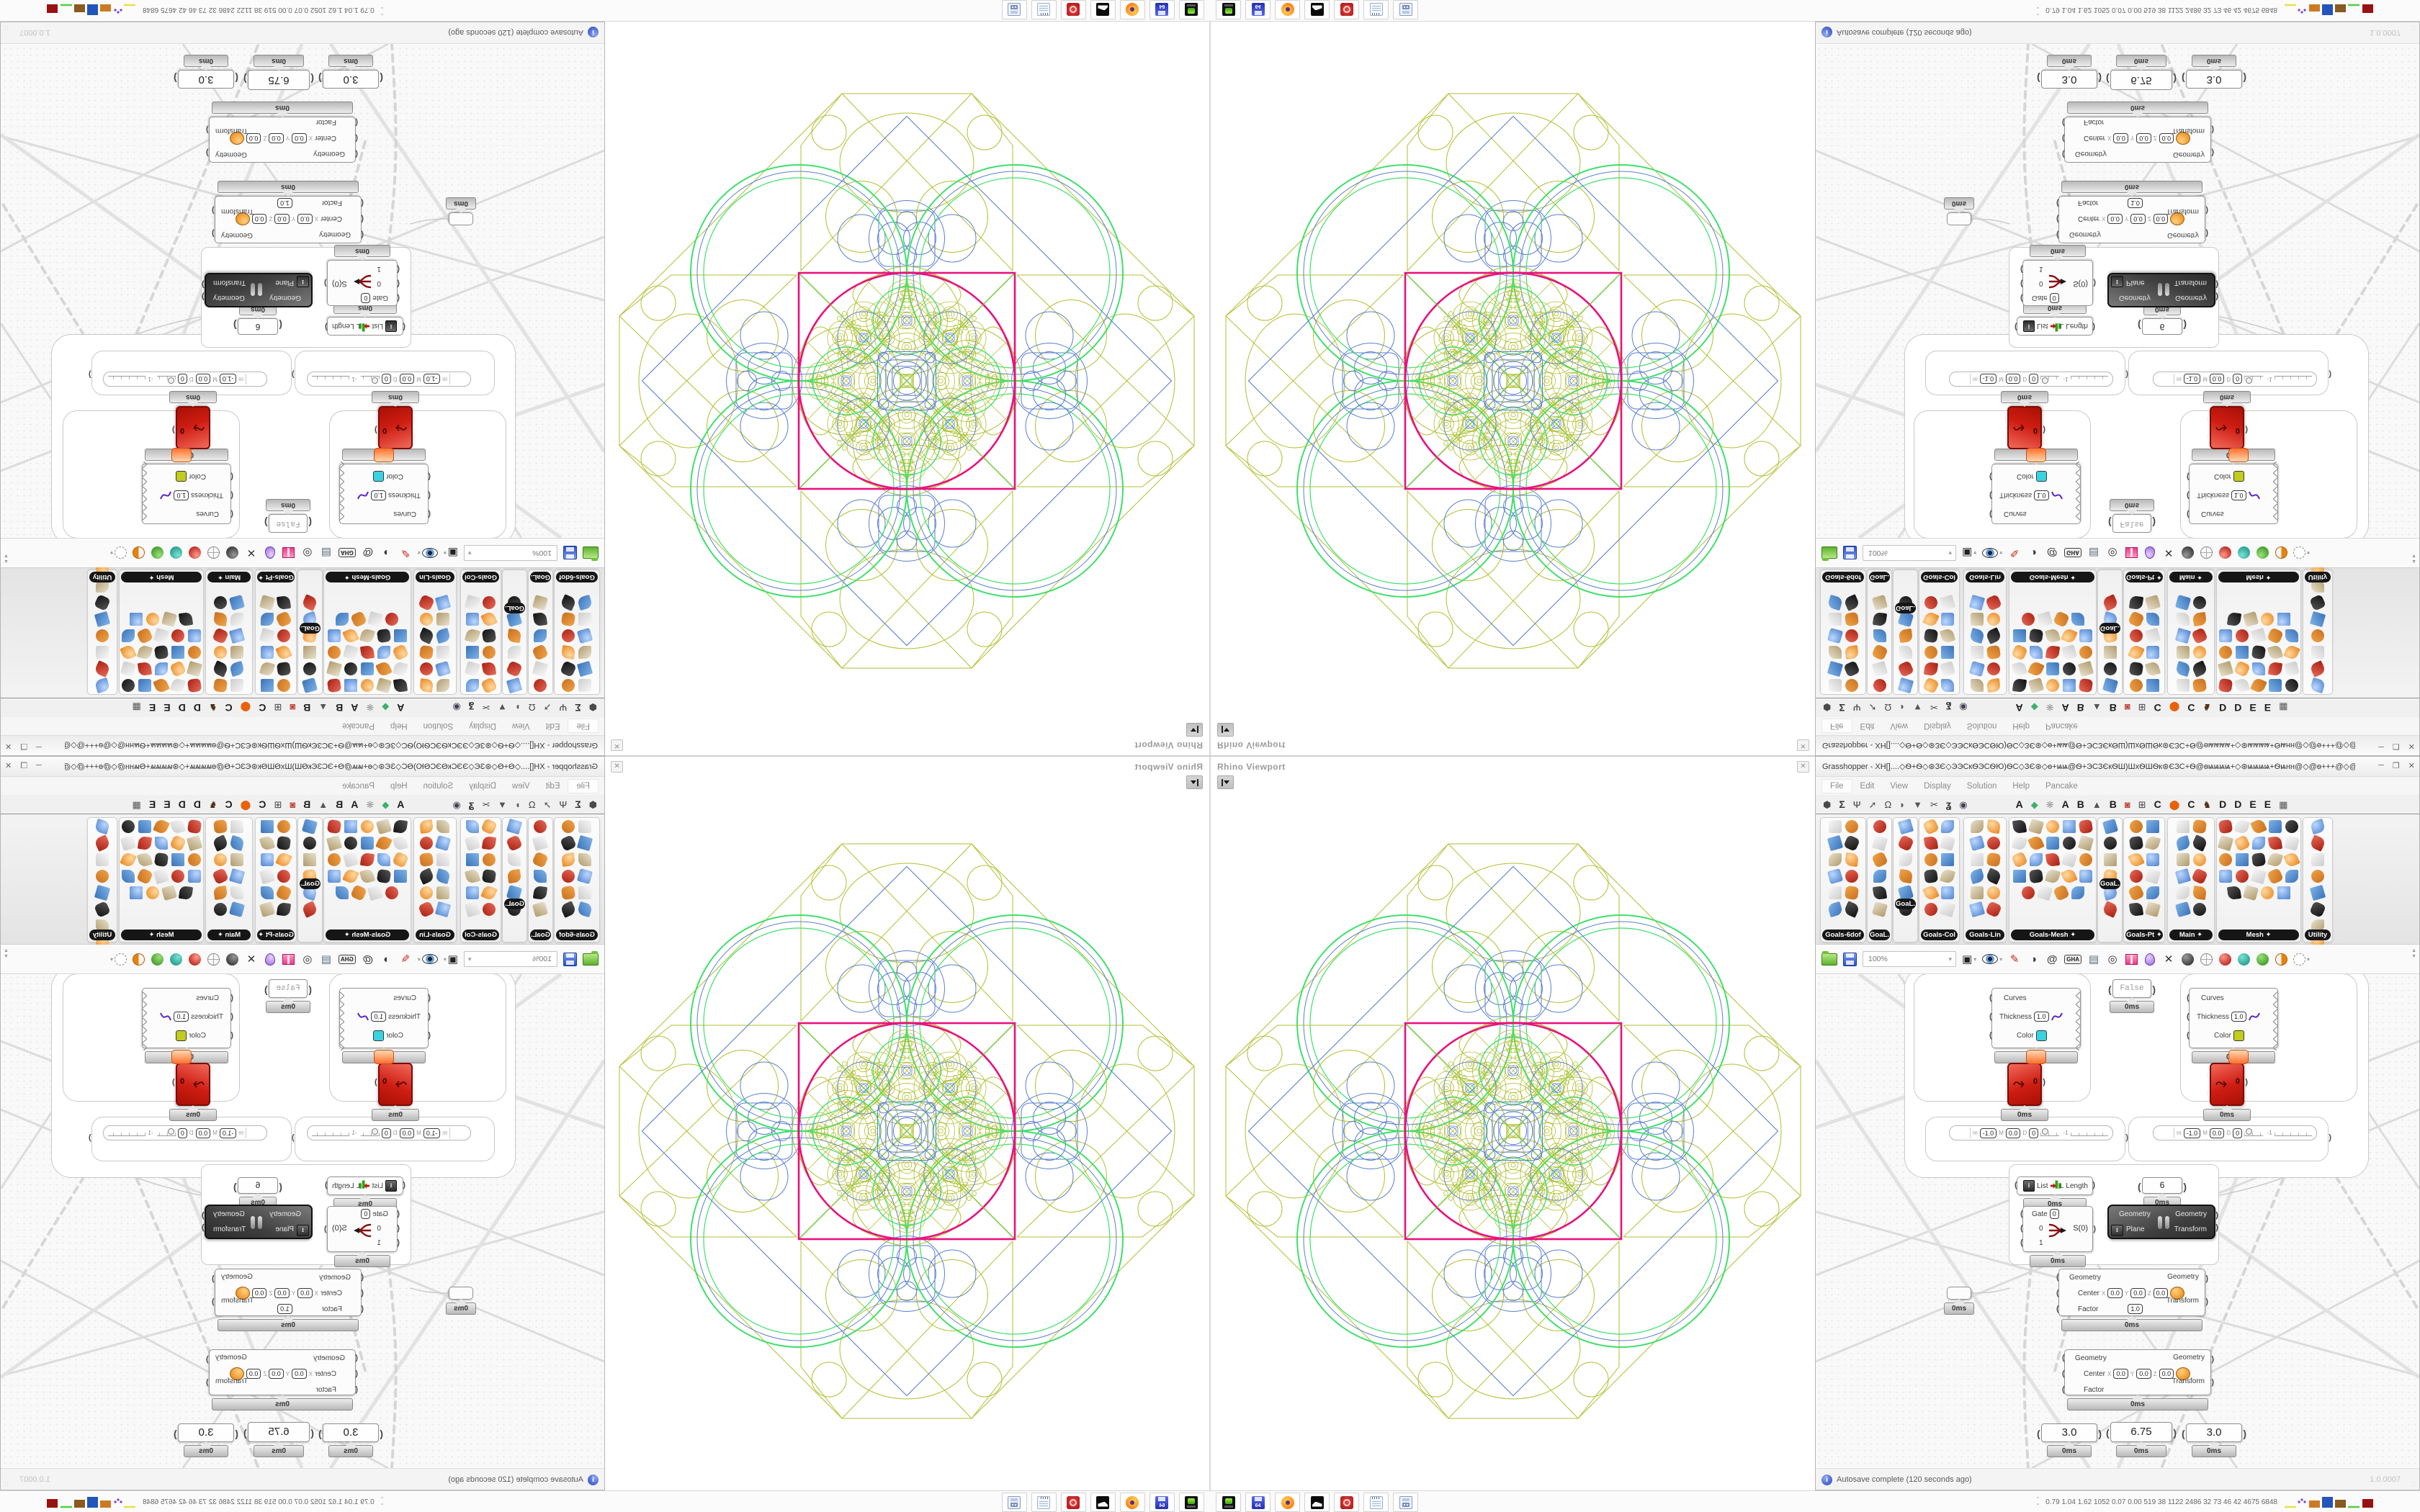  What do you see at coordinates (136, 708) in the screenshot?
I see `category-tab-28: ▦` at bounding box center [136, 708].